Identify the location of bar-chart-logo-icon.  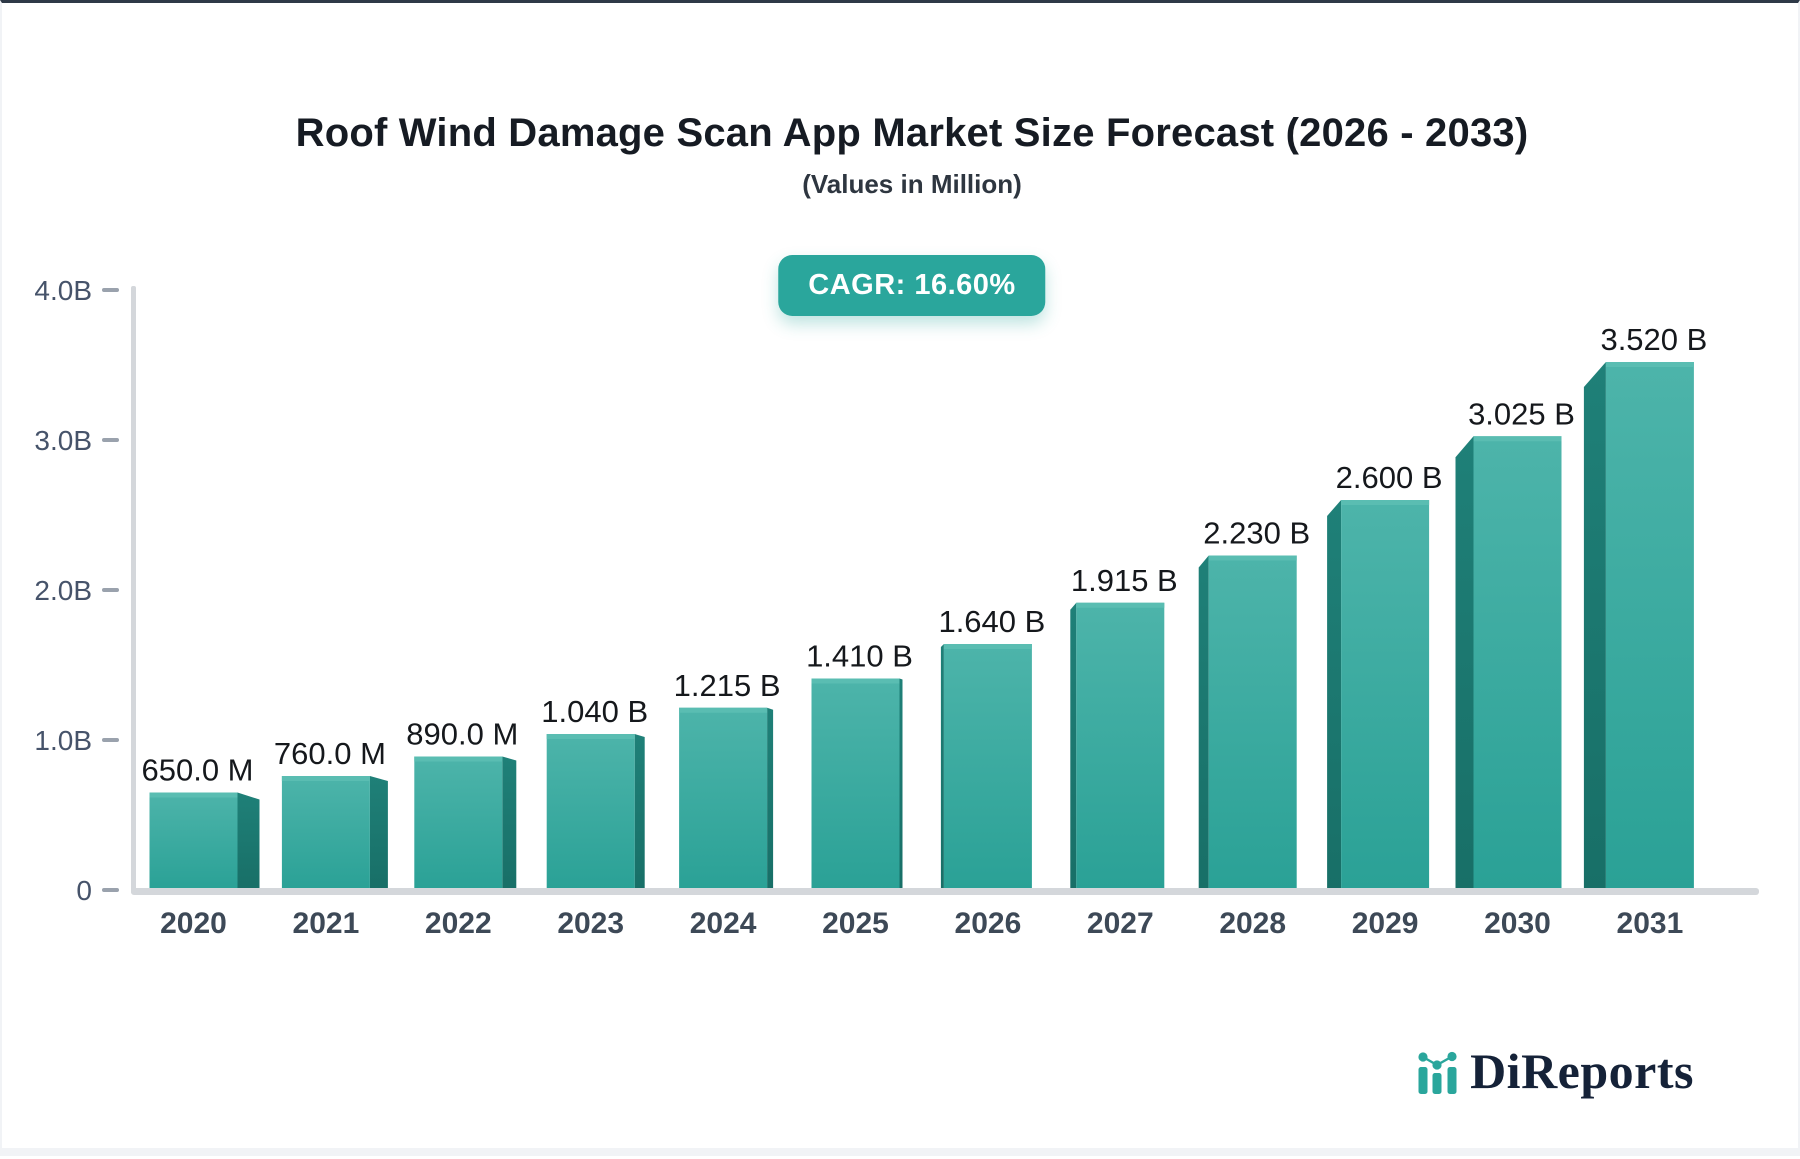
(1437, 1072).